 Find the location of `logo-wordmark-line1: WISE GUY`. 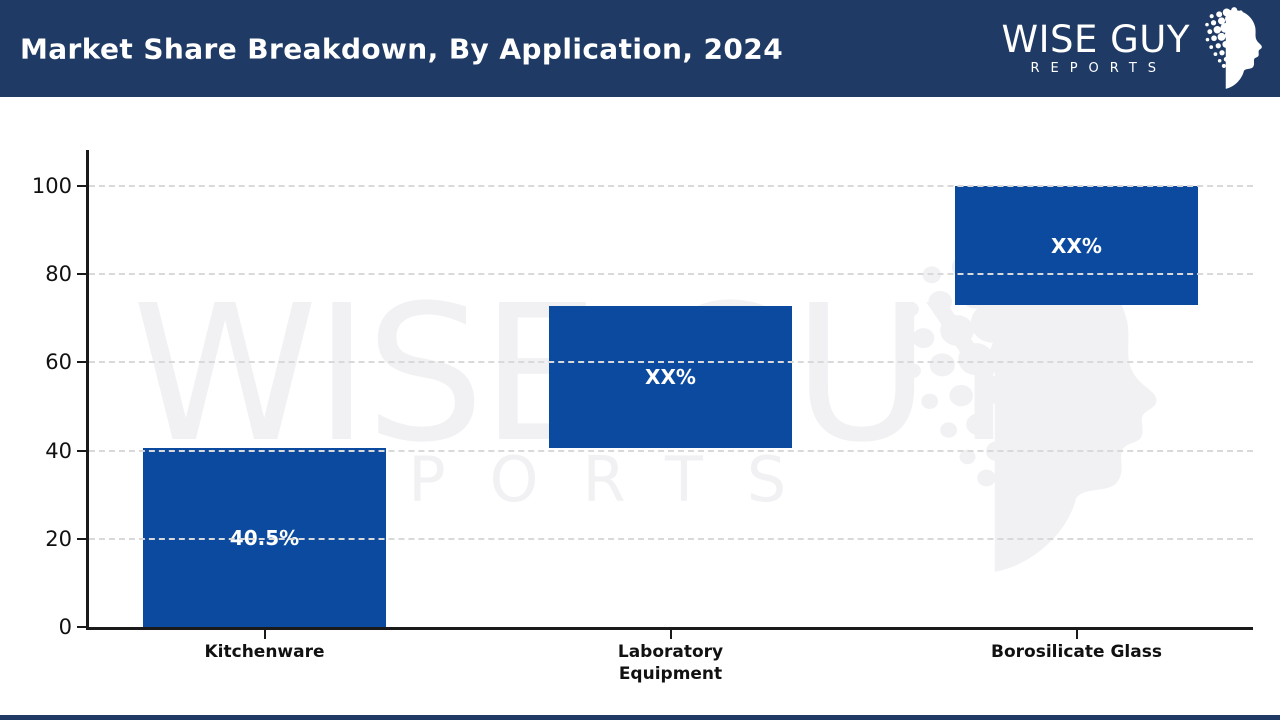

logo-wordmark-line1: WISE GUY is located at coordinates (1095, 39).